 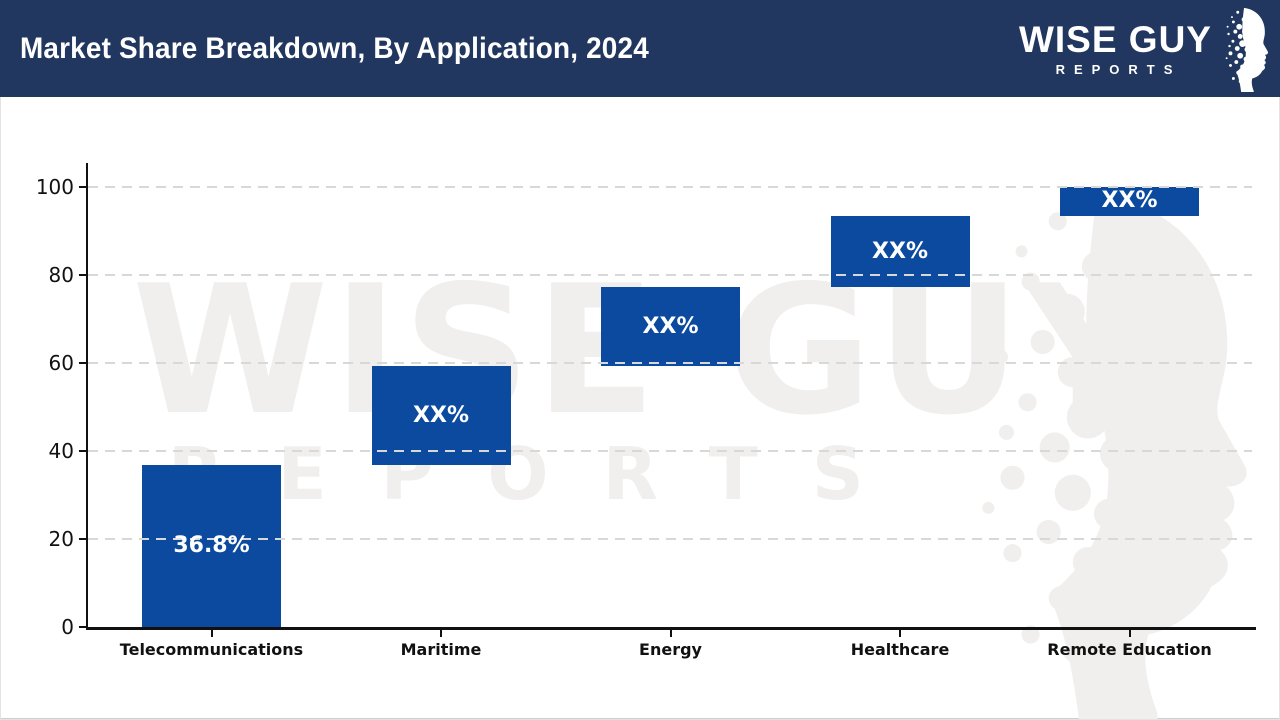 What do you see at coordinates (670, 649) in the screenshot?
I see `x-tick-label-energy: Energy` at bounding box center [670, 649].